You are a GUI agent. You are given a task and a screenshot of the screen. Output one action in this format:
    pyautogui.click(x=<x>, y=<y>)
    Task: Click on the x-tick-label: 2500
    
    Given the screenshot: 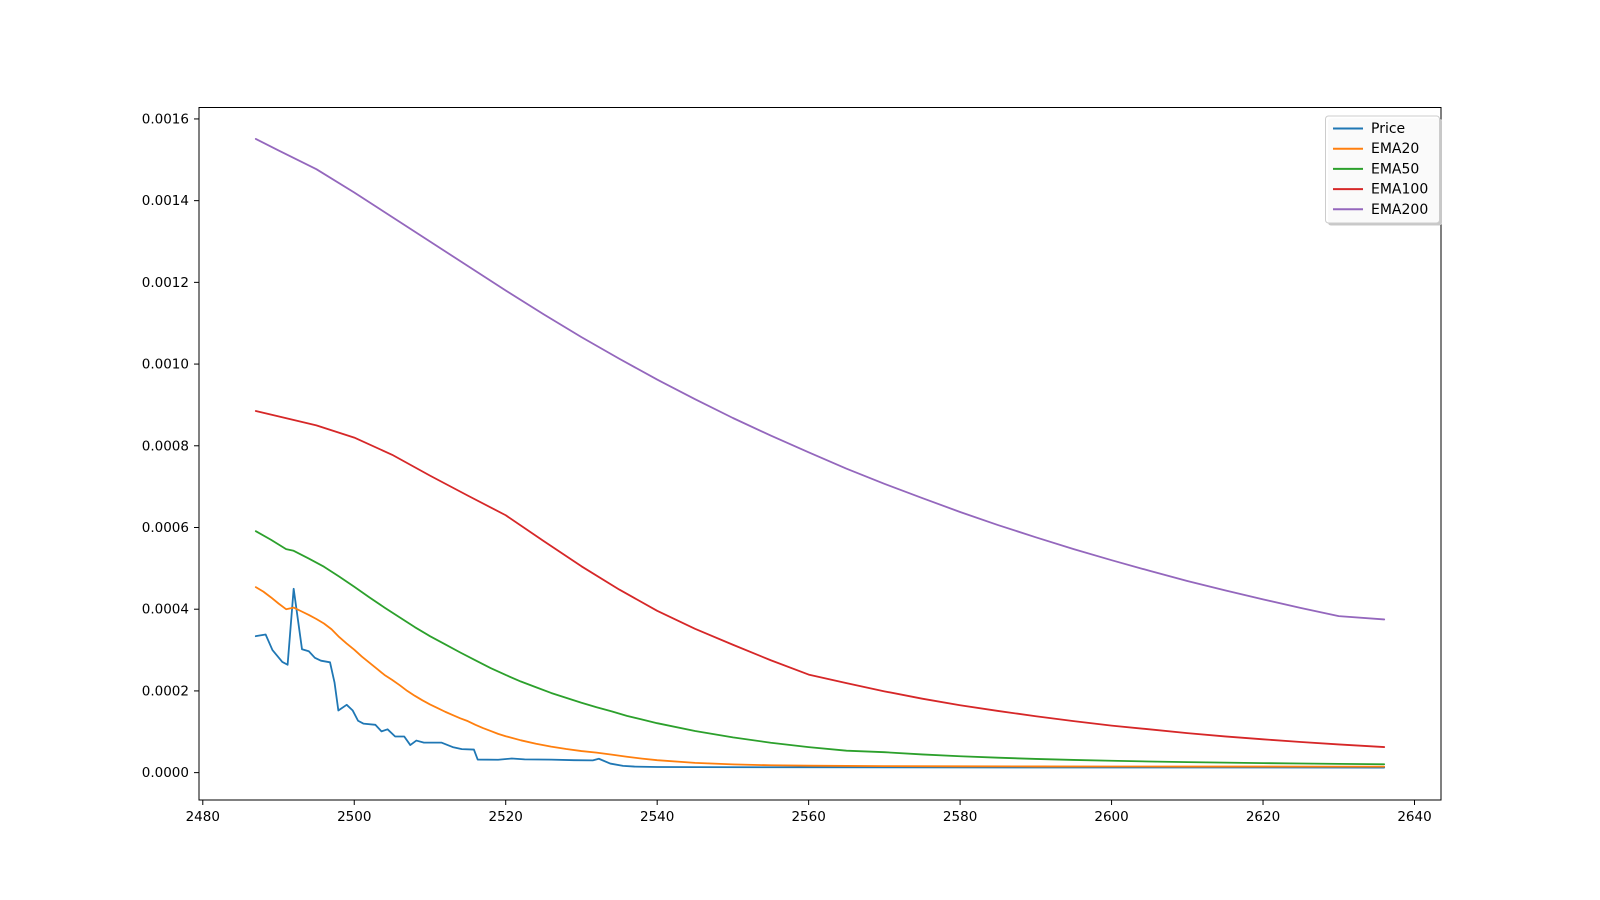 What is the action you would take?
    pyautogui.click(x=354, y=817)
    